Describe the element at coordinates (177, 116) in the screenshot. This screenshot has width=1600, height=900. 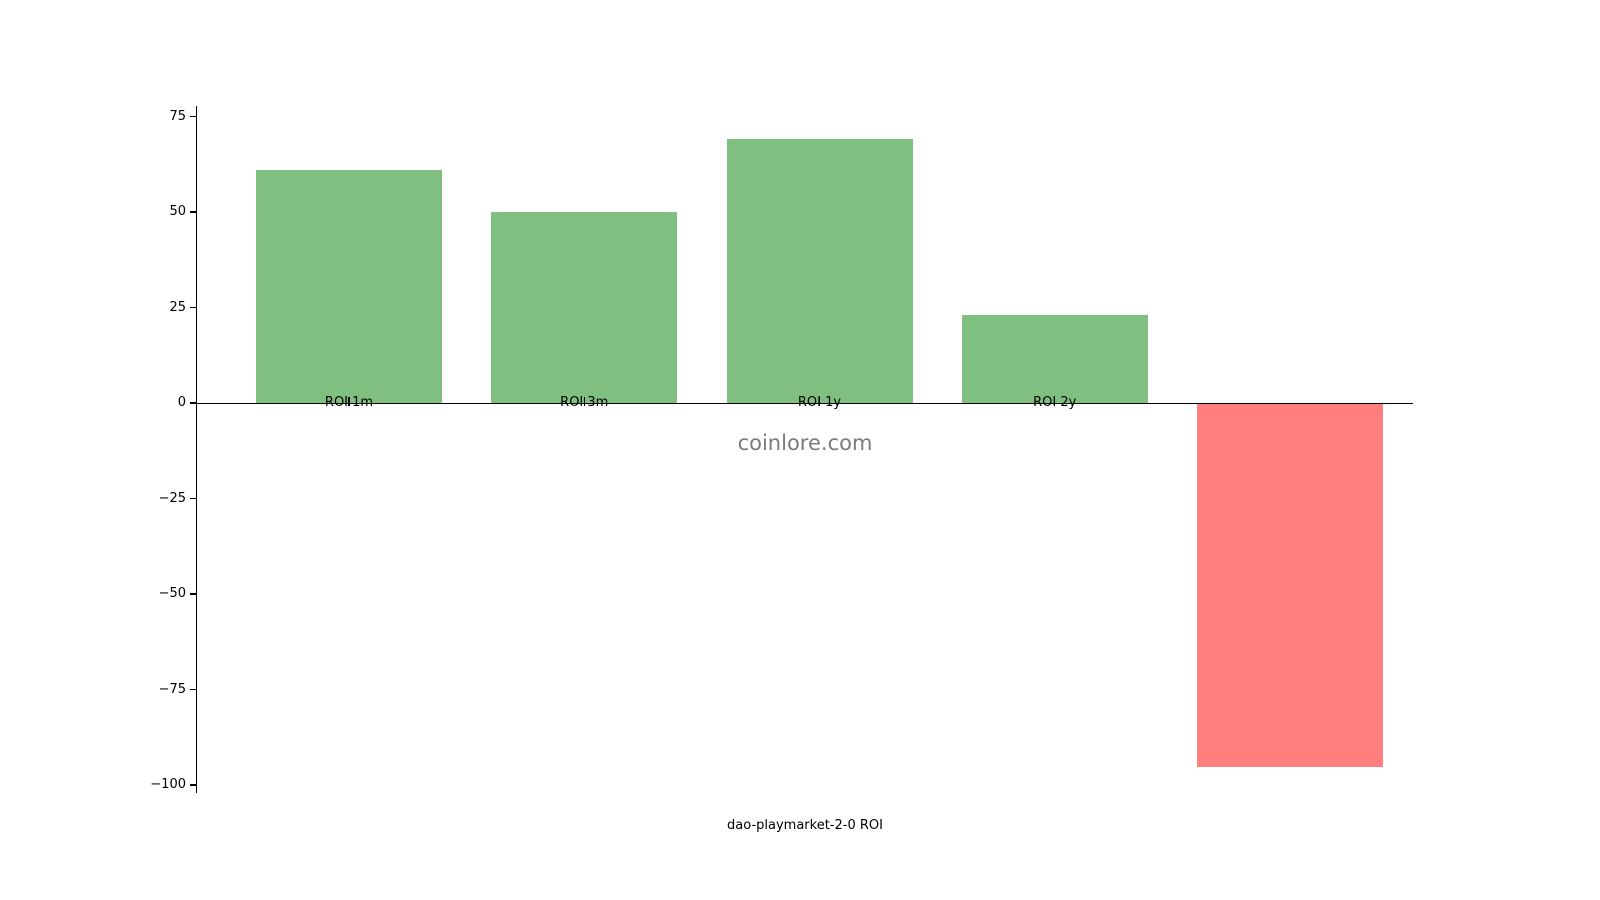
I see `y-tick-label: 75` at that location.